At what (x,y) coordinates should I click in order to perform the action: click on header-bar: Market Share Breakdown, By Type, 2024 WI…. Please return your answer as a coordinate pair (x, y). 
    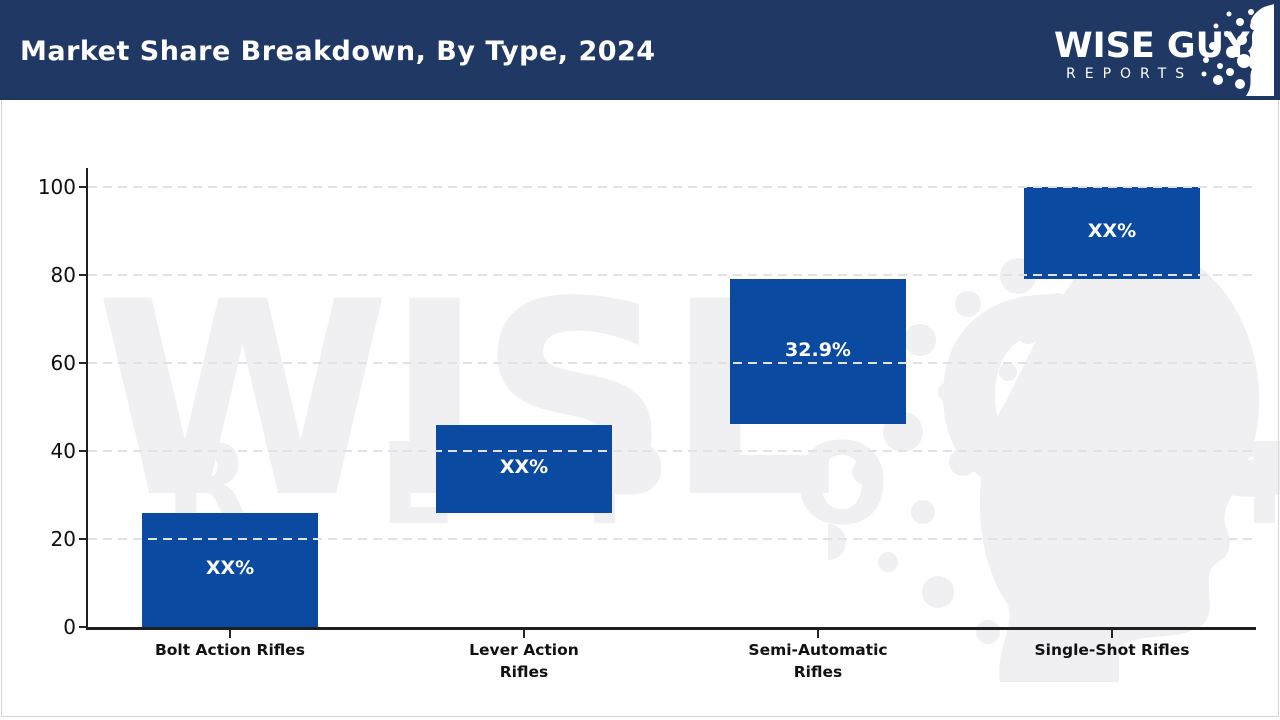
    Looking at the image, I should click on (640, 50).